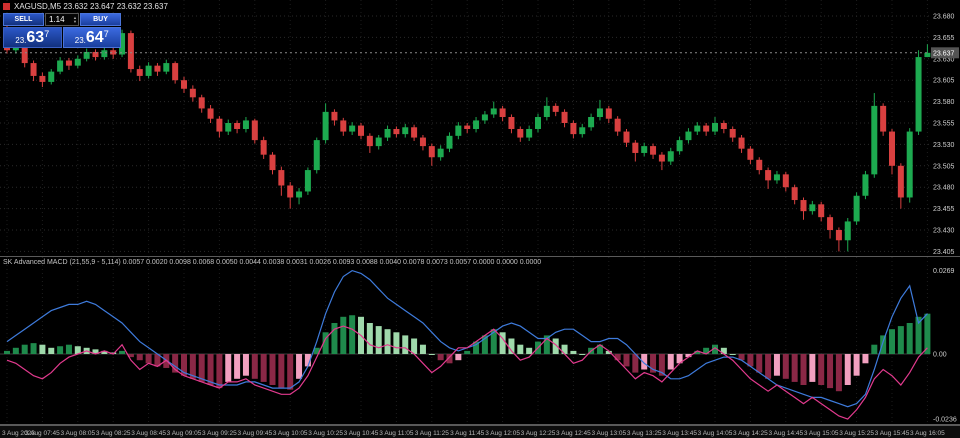  What do you see at coordinates (821, 433) in the screenshot?
I see `svg-text: 3 Aug 15:05` at bounding box center [821, 433].